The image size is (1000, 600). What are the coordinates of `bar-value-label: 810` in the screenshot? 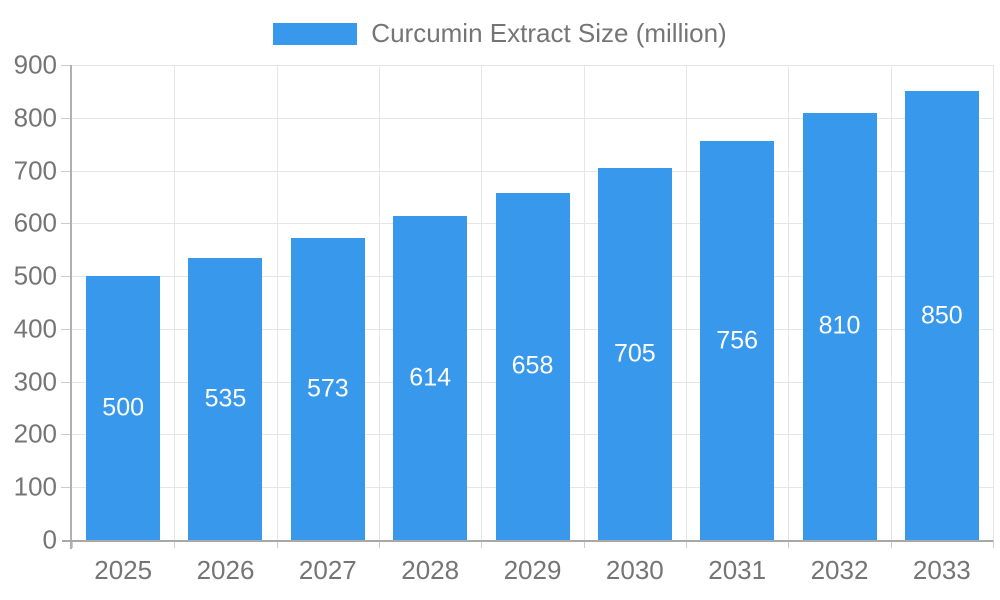 It's located at (839, 325).